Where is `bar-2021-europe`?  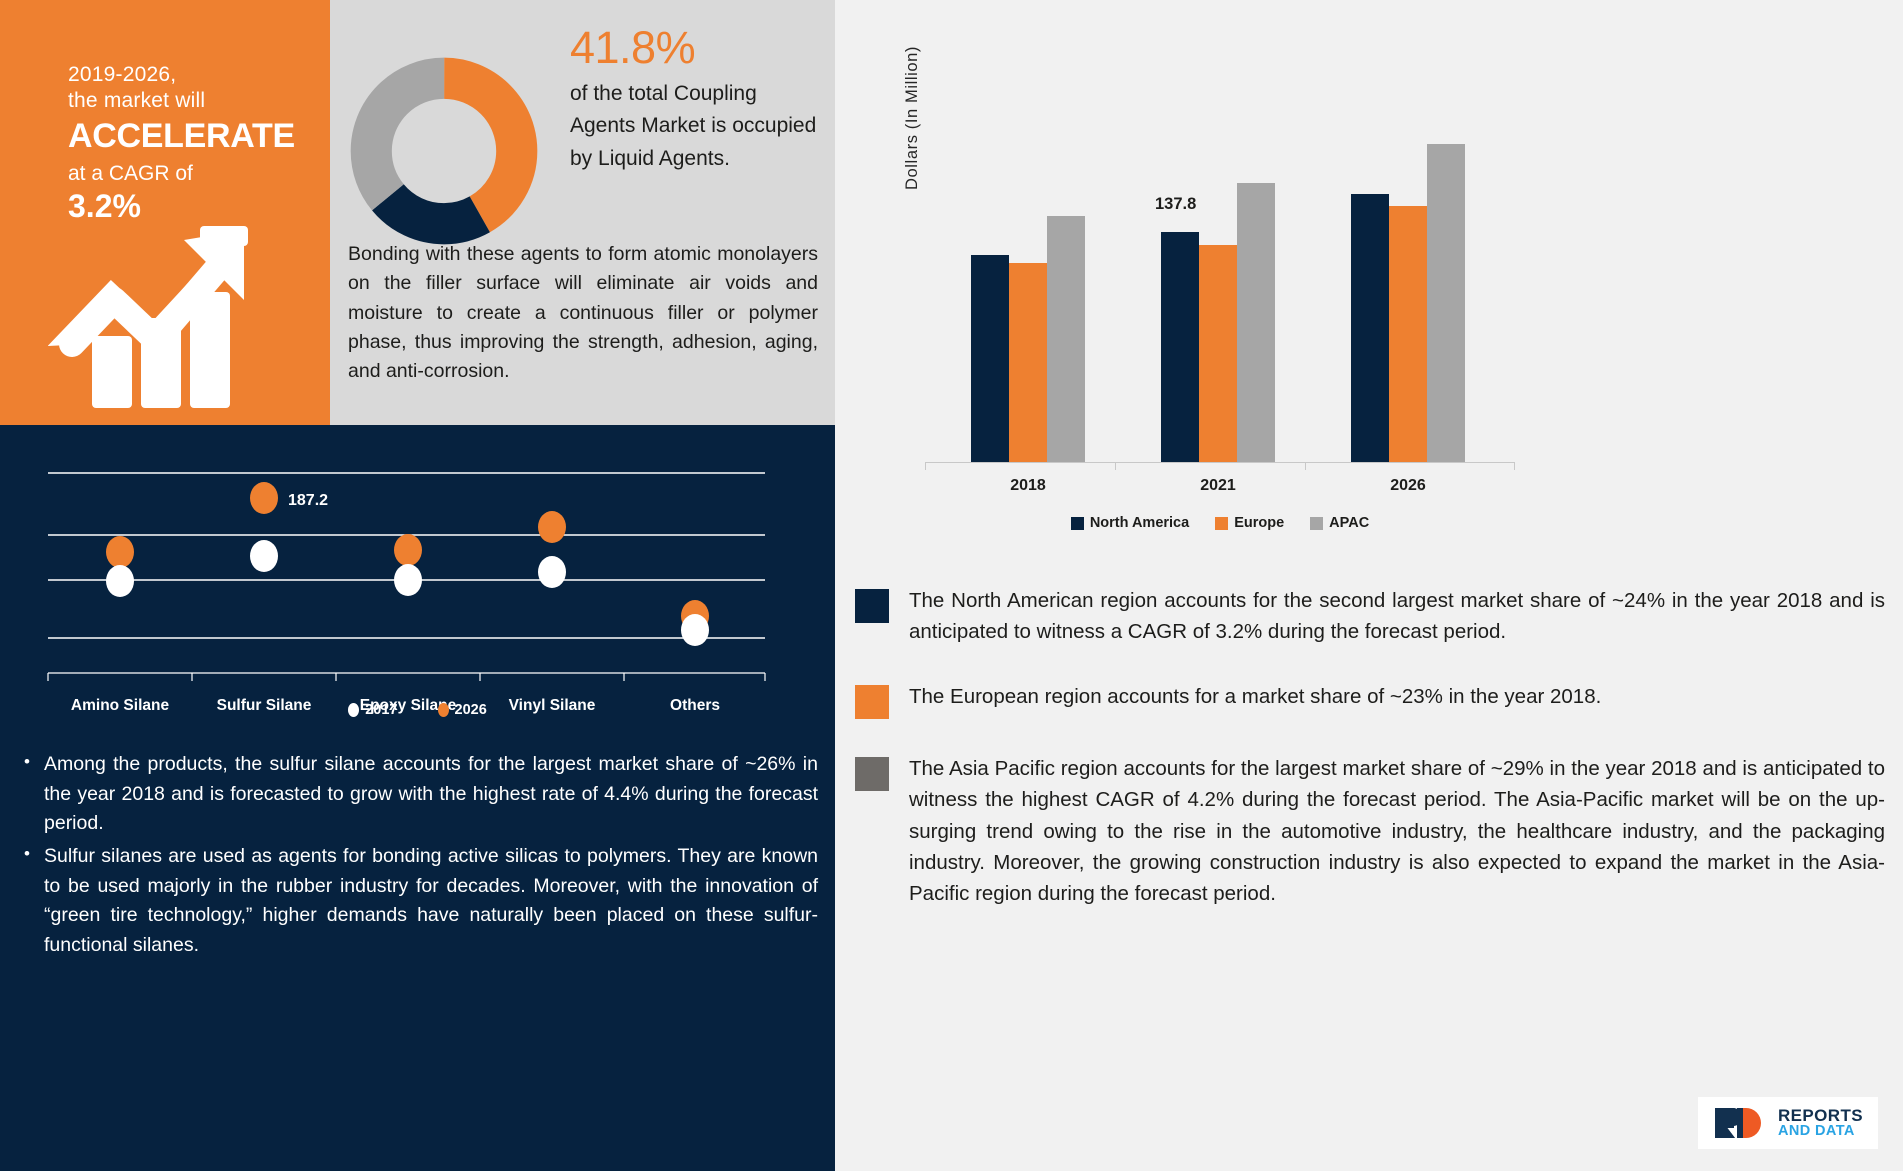
bar-2021-europe is located at coordinates (1218, 353).